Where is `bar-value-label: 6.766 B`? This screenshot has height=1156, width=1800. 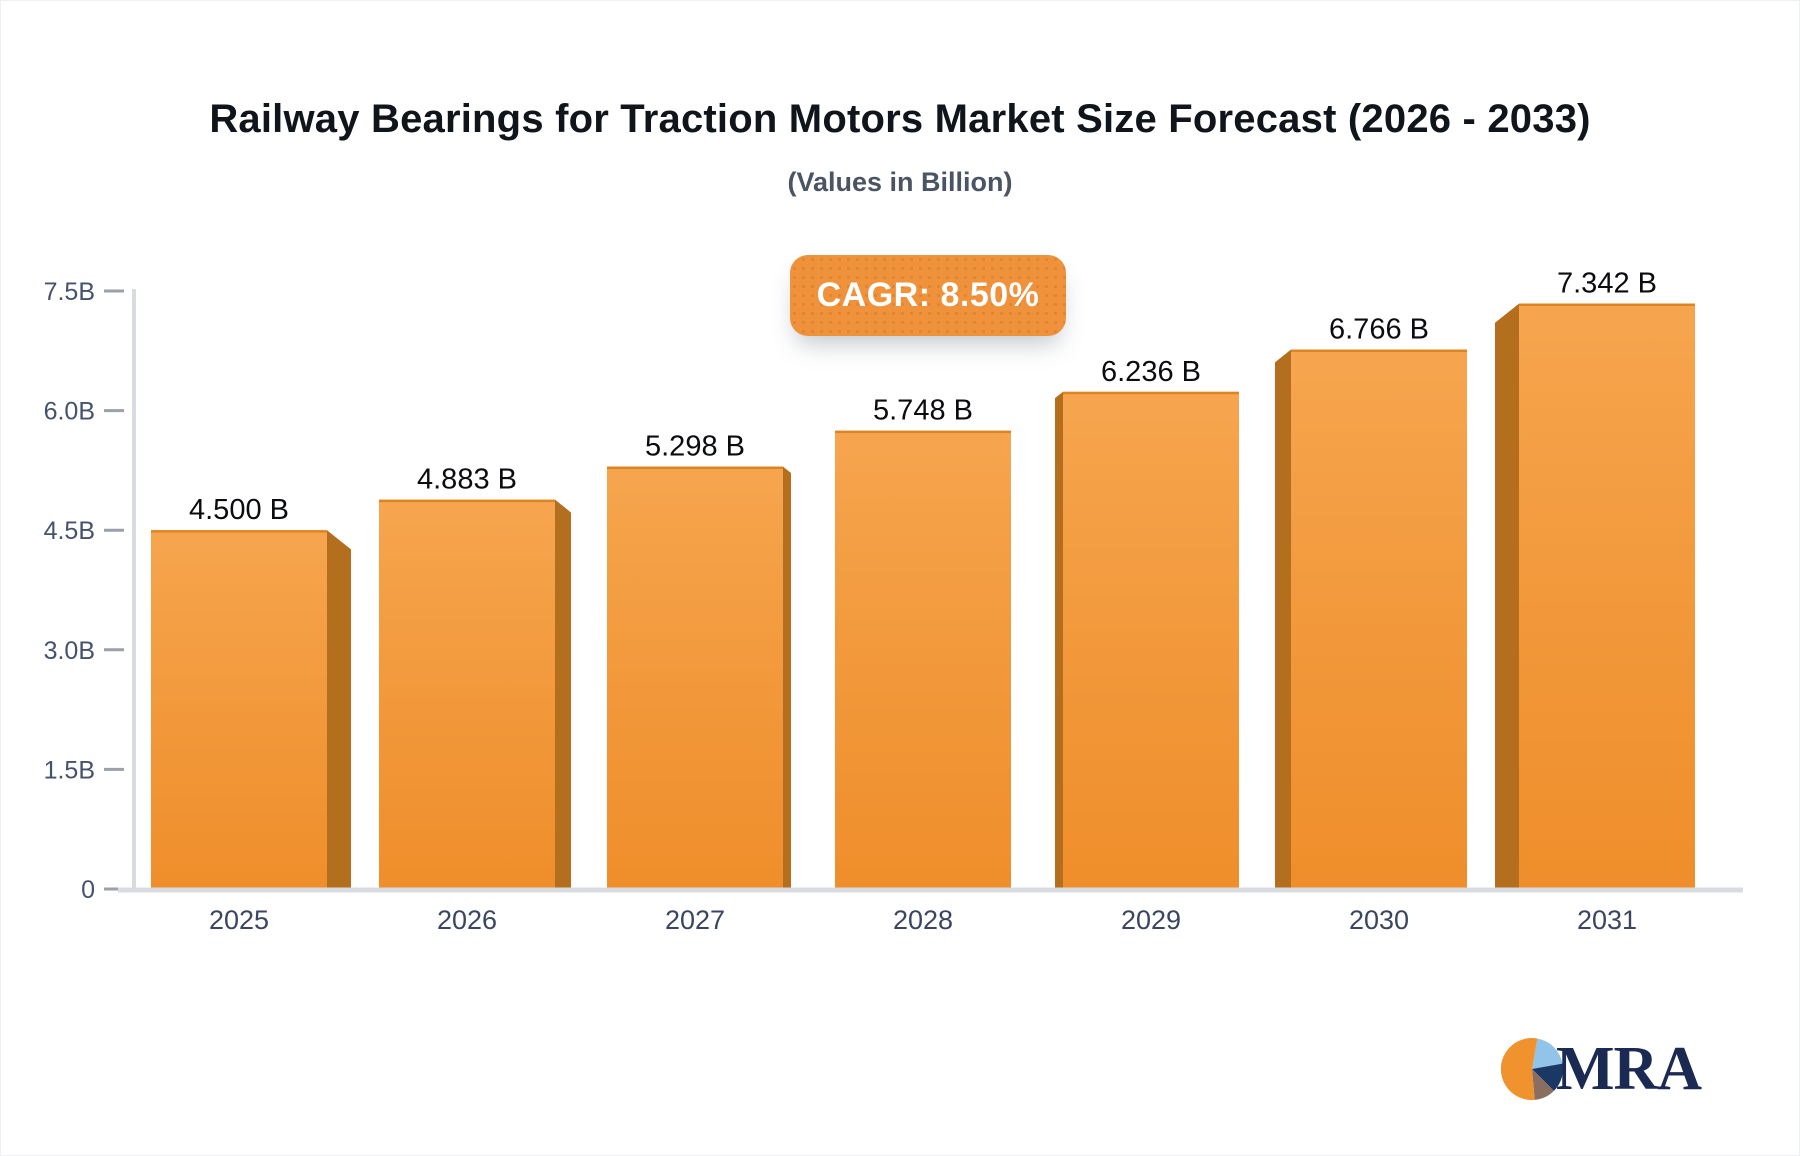 bar-value-label: 6.766 B is located at coordinates (1379, 330).